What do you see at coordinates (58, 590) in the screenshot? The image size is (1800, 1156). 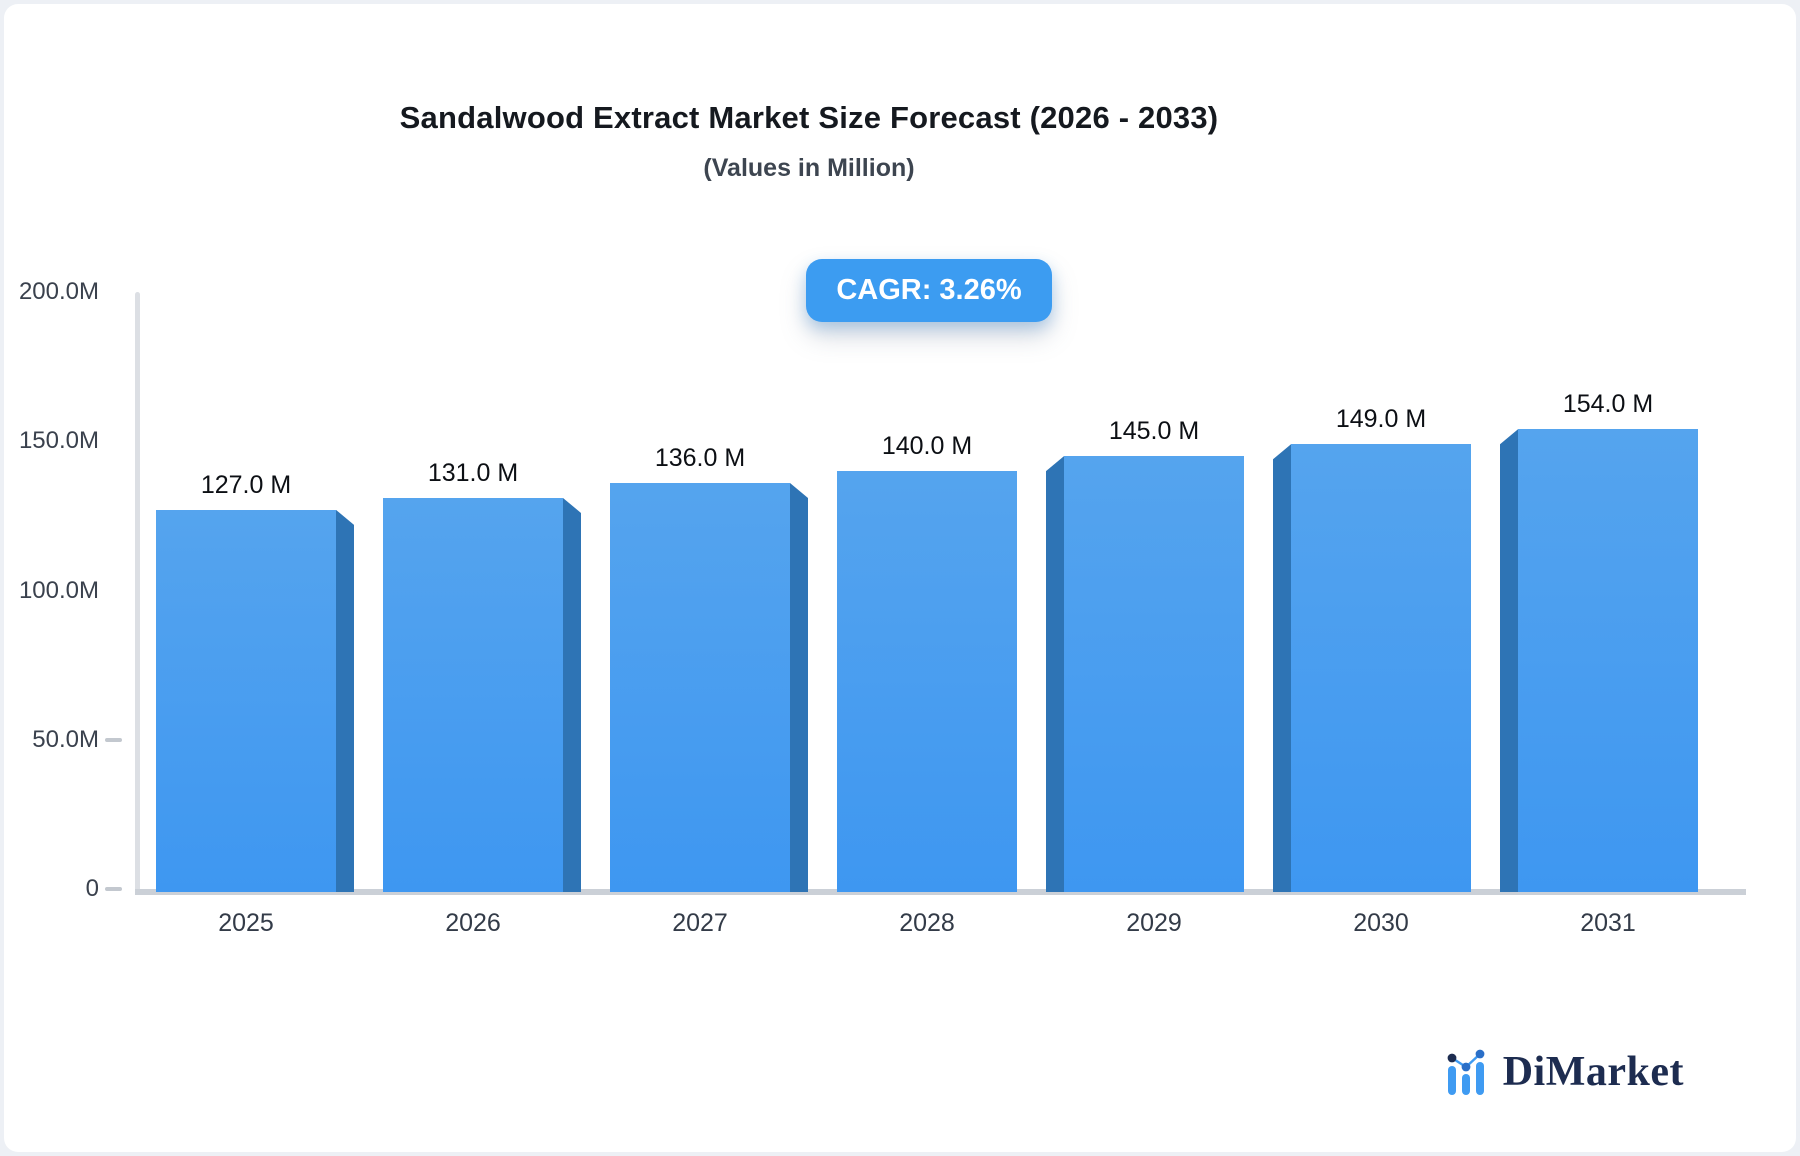 I see `y-axis-label: 100.0M` at bounding box center [58, 590].